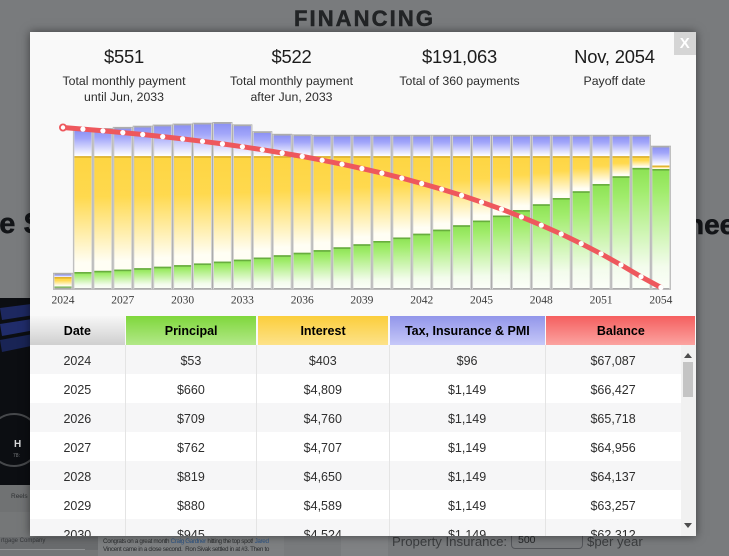  Describe the element at coordinates (242, 301) in the screenshot. I see `svg-text: 2033` at that location.